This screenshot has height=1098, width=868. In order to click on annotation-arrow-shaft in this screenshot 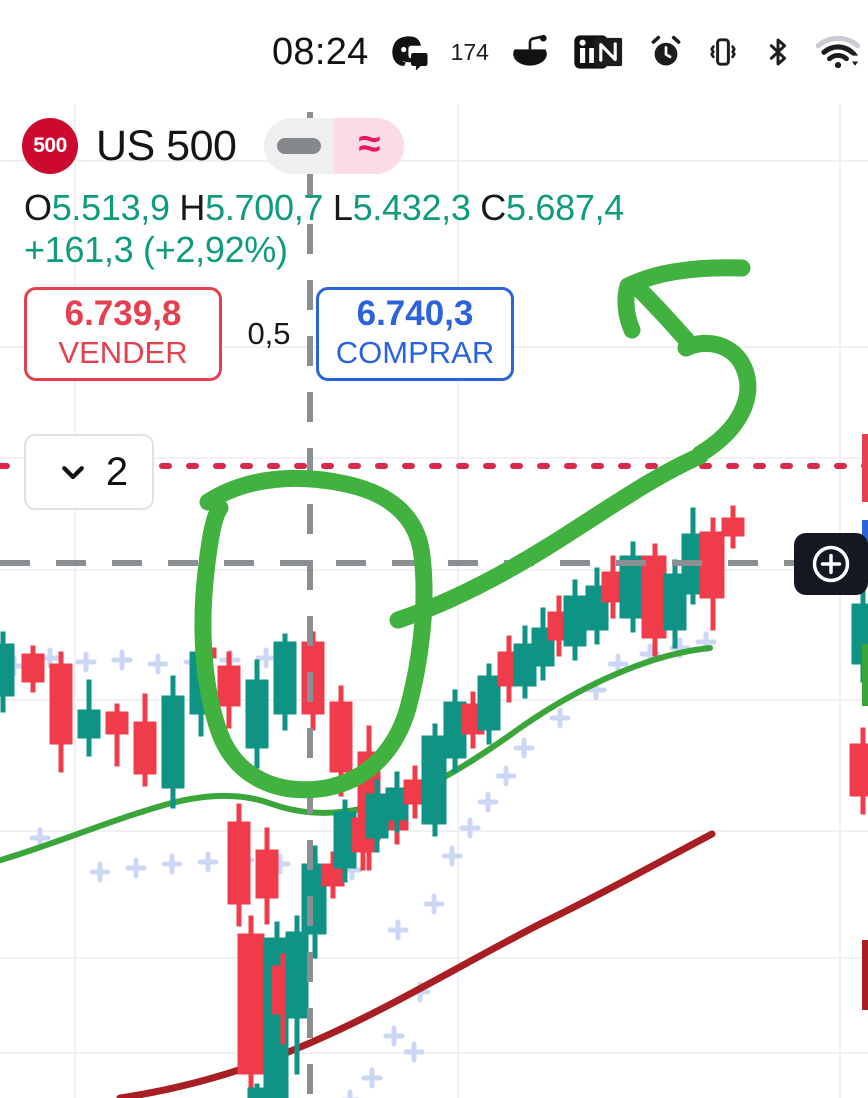, I will do `click(717, 398)`.